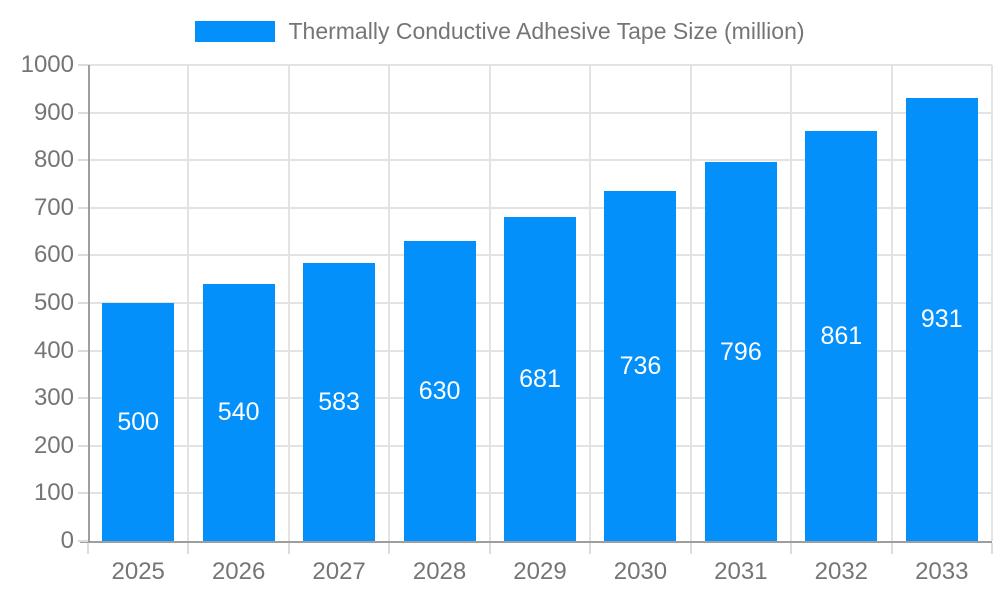 The height and width of the screenshot is (600, 1000). What do you see at coordinates (47, 64) in the screenshot?
I see `y-tick-label: 1000` at bounding box center [47, 64].